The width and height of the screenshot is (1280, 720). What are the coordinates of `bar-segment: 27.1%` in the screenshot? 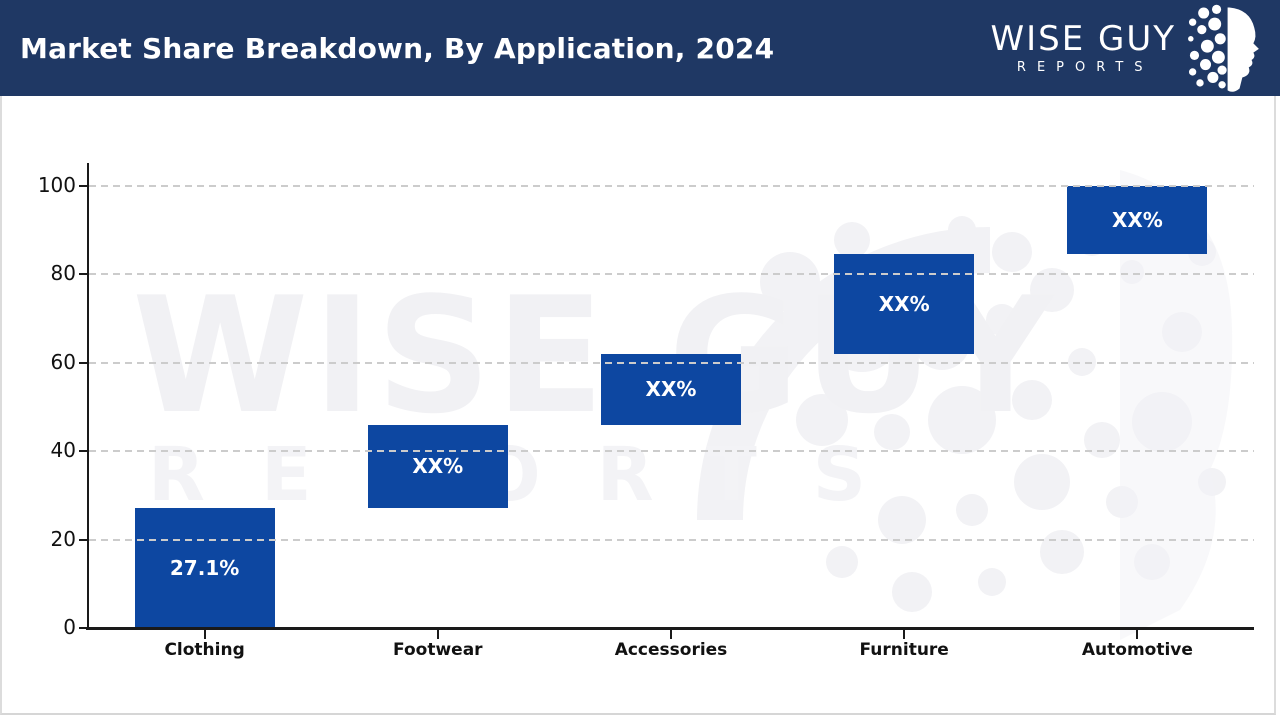 It's located at (204, 568).